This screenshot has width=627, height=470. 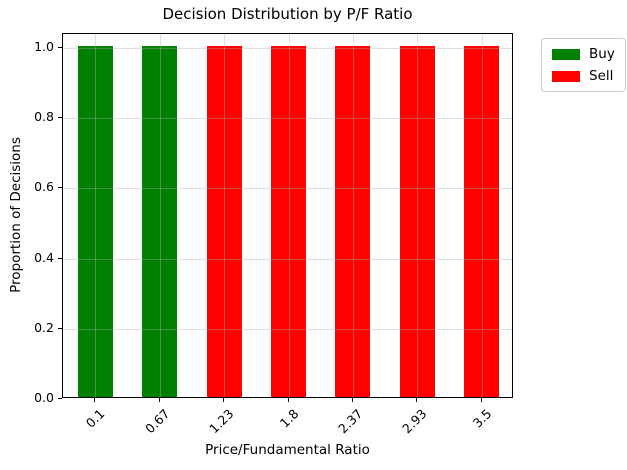 What do you see at coordinates (224, 215) in the screenshot?
I see `gridline-x-1.23` at bounding box center [224, 215].